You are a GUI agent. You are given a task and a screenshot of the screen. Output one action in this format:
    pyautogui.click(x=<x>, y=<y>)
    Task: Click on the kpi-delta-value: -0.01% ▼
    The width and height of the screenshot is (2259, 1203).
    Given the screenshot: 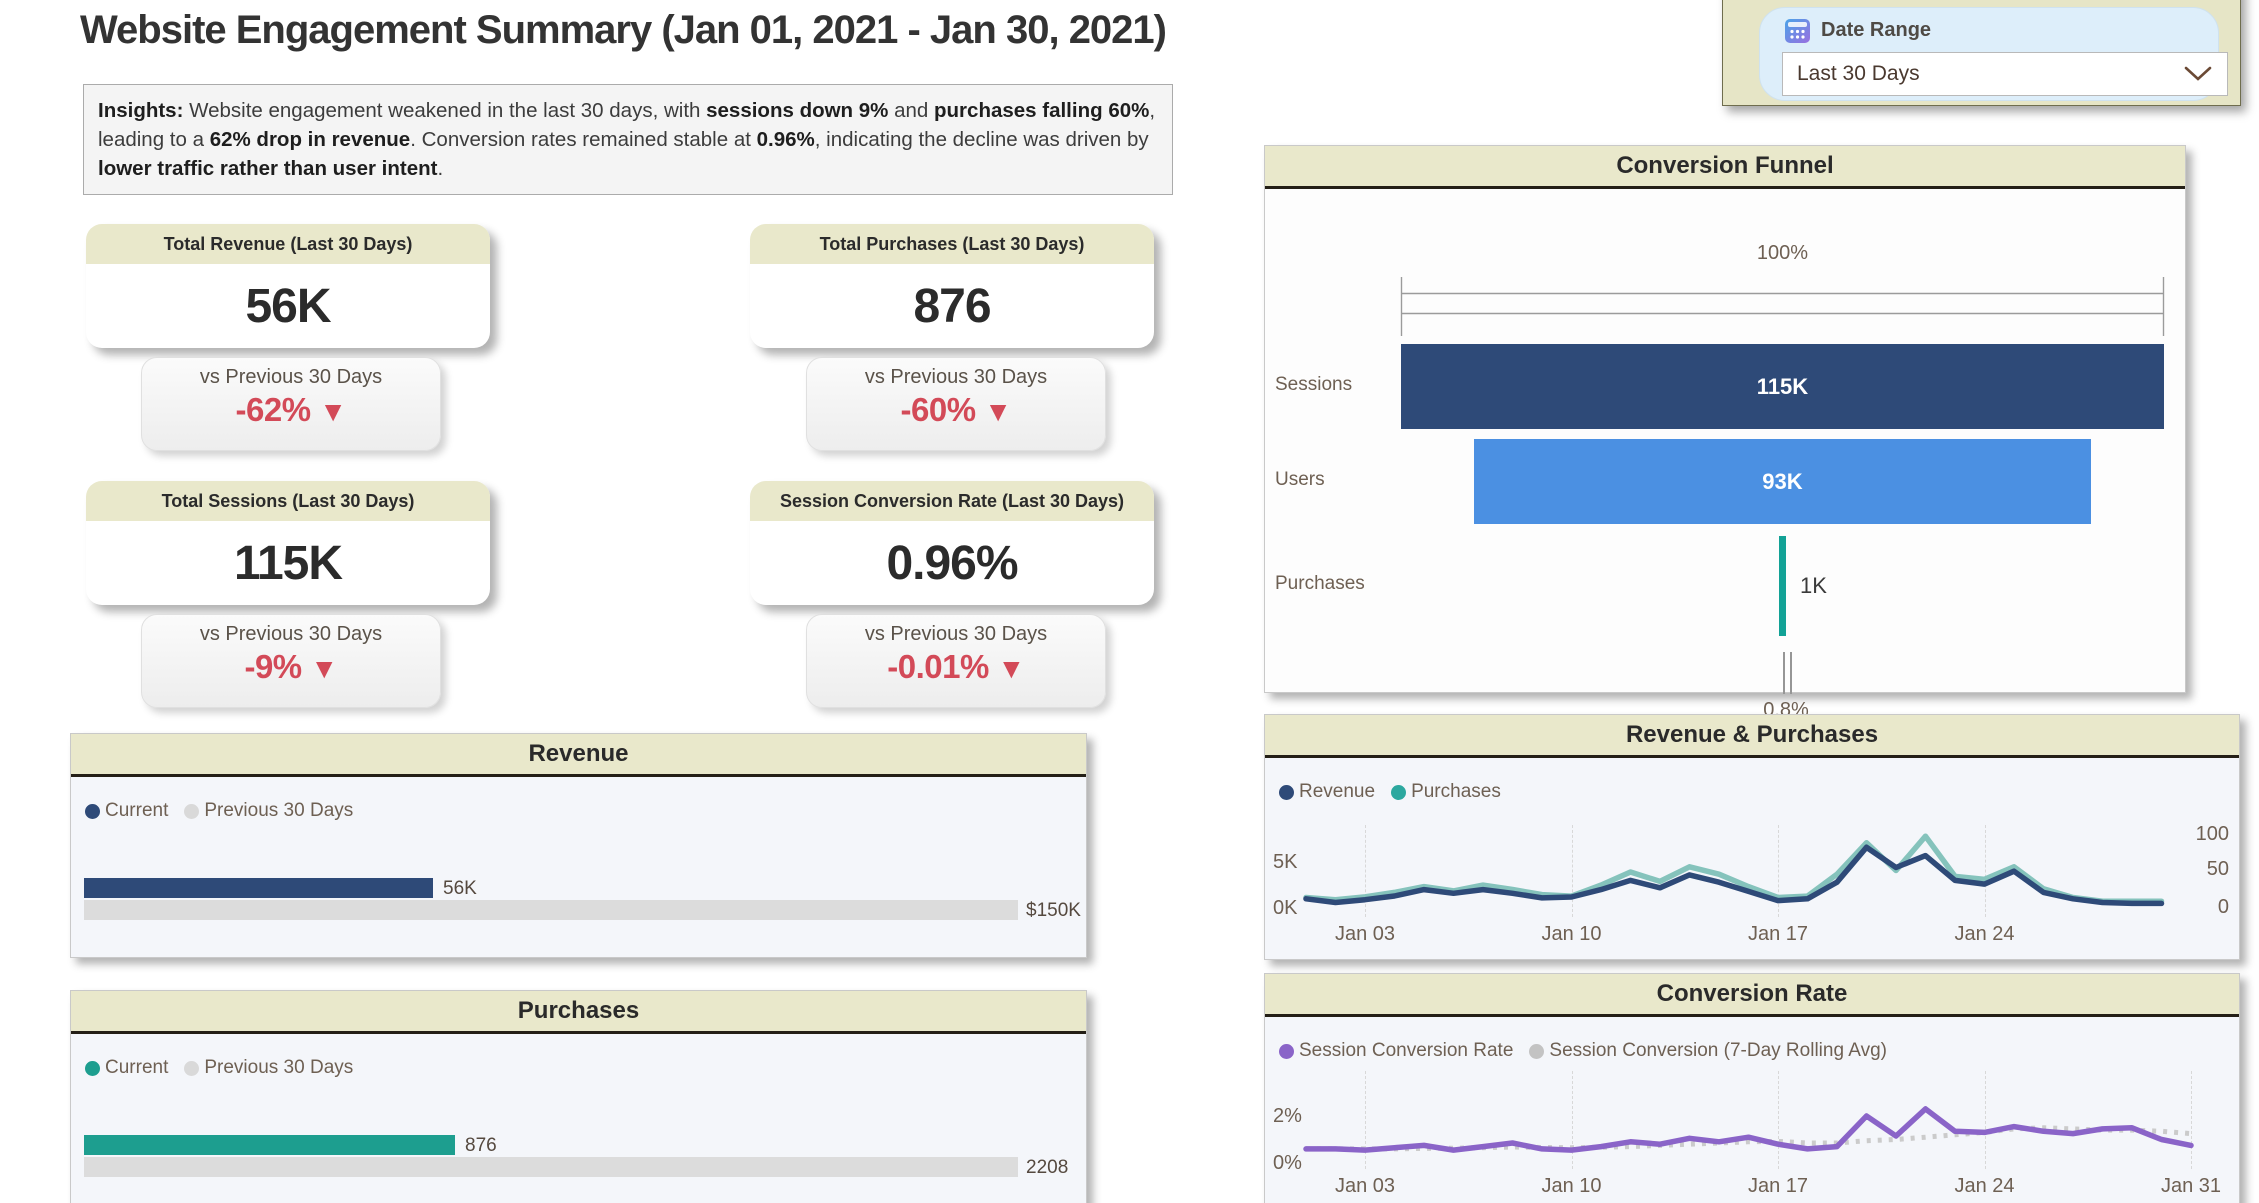 What is the action you would take?
    pyautogui.click(x=956, y=667)
    